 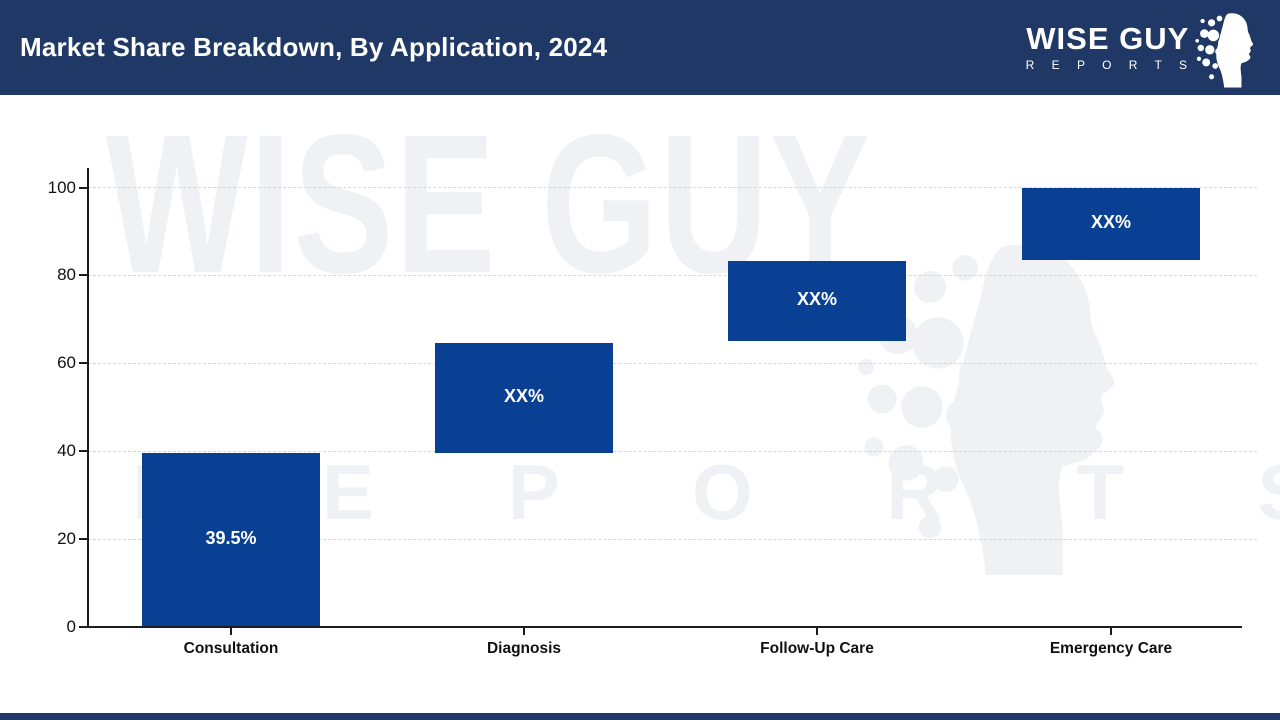 I want to click on watermark-reports-text: R E P O R T S, so click(x=706, y=492).